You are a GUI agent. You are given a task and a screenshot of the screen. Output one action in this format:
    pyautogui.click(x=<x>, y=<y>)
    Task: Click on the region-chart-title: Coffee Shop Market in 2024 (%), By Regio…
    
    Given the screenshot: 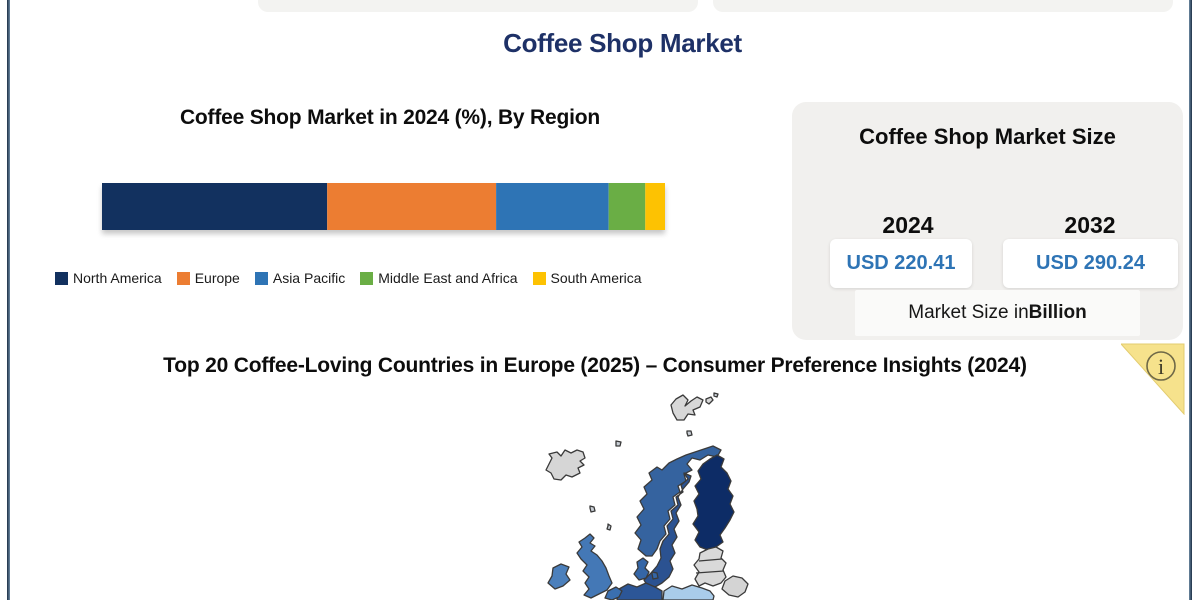 What is the action you would take?
    pyautogui.click(x=390, y=117)
    